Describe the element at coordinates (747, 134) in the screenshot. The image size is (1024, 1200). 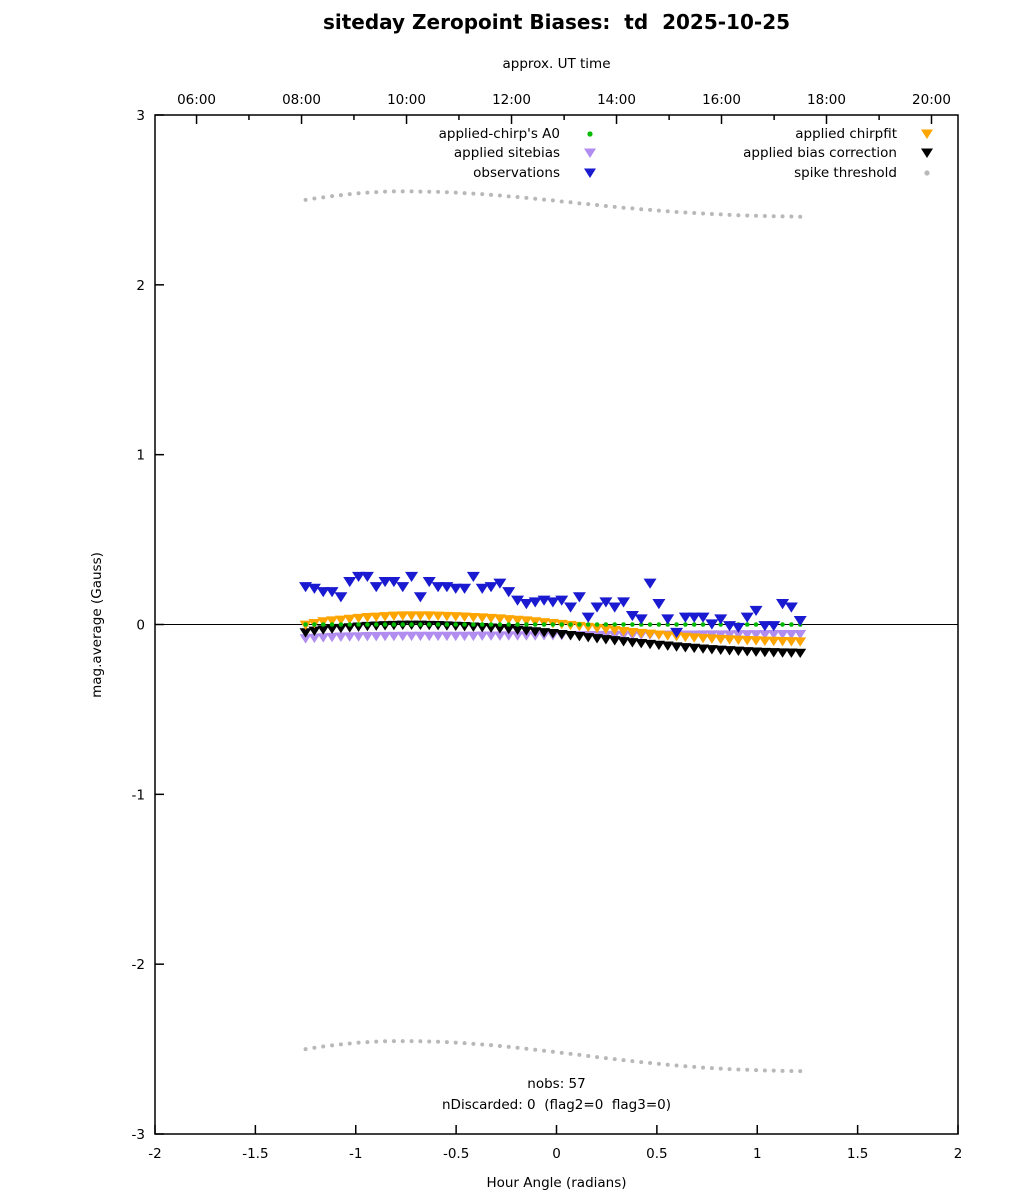
I see `legend-item-applied-chirpfit: applied chirpfit` at that location.